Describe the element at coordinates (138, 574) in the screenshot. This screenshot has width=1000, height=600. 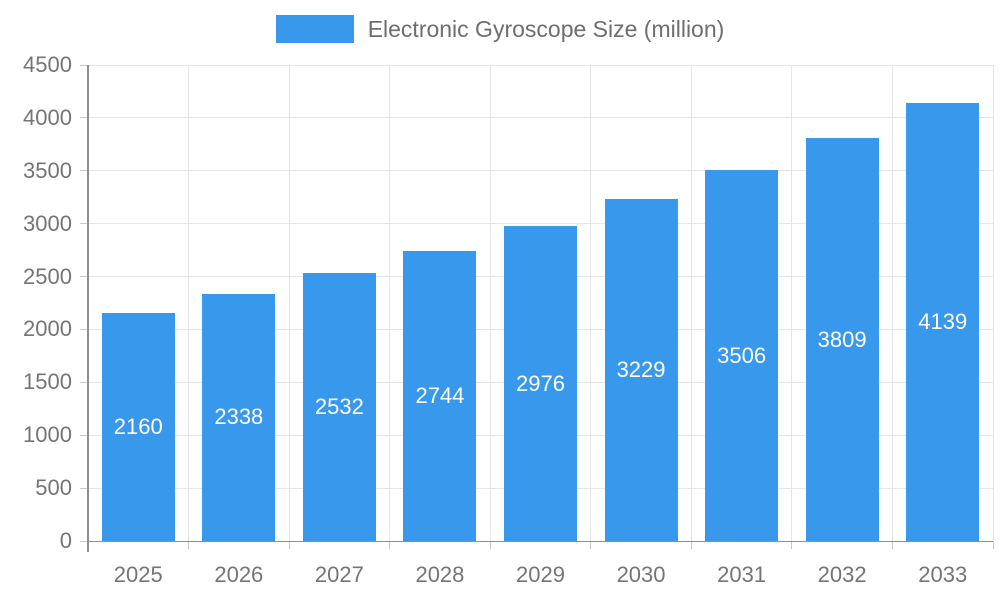
I see `x-axis-label: 2025` at that location.